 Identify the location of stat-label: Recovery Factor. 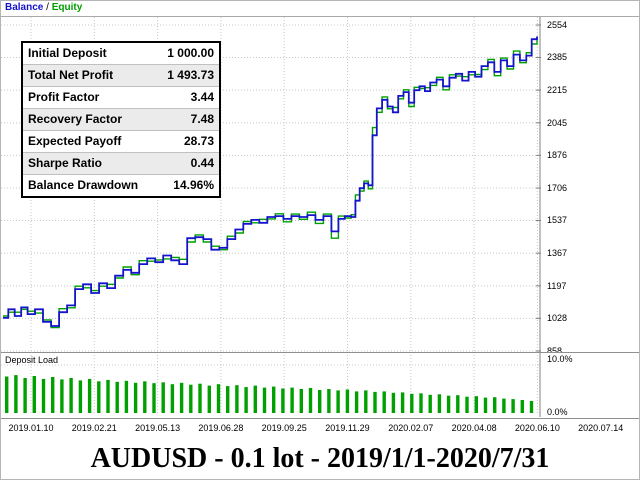
(75, 119).